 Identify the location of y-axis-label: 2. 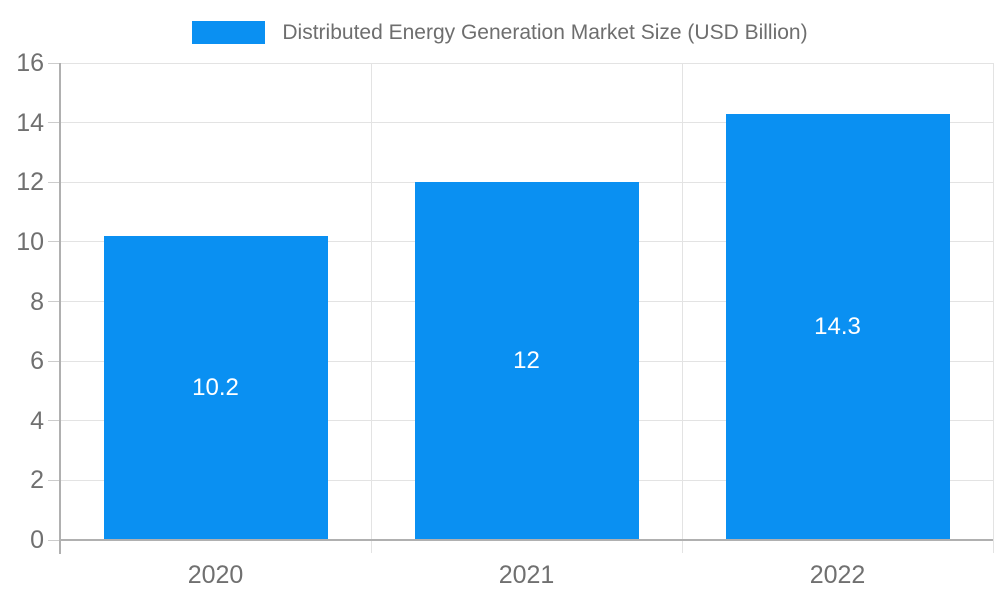
(37, 480).